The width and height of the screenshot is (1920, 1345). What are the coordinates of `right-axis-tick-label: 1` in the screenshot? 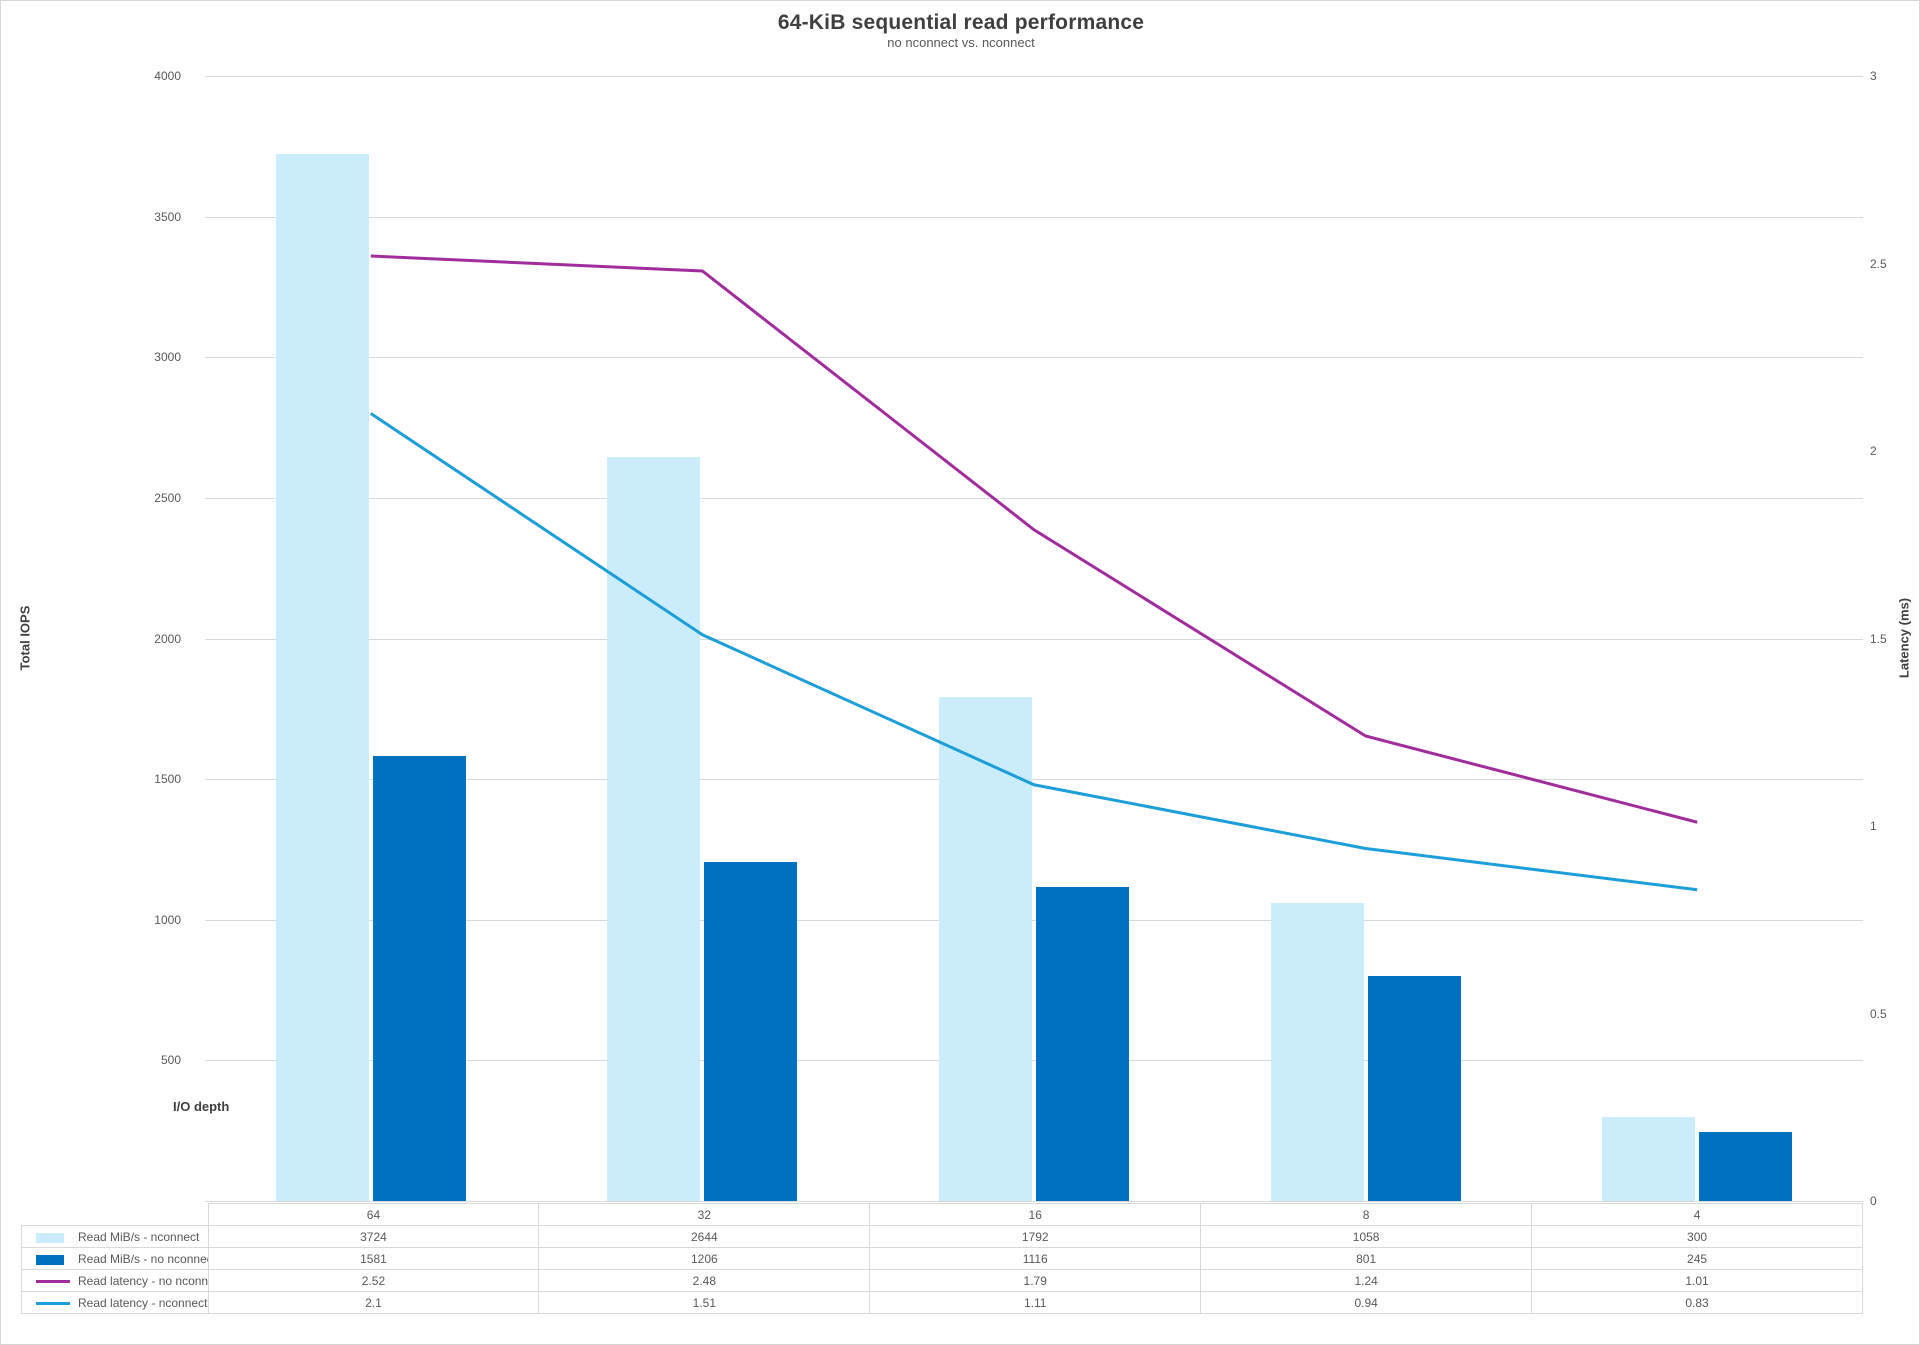 It's located at (1873, 826).